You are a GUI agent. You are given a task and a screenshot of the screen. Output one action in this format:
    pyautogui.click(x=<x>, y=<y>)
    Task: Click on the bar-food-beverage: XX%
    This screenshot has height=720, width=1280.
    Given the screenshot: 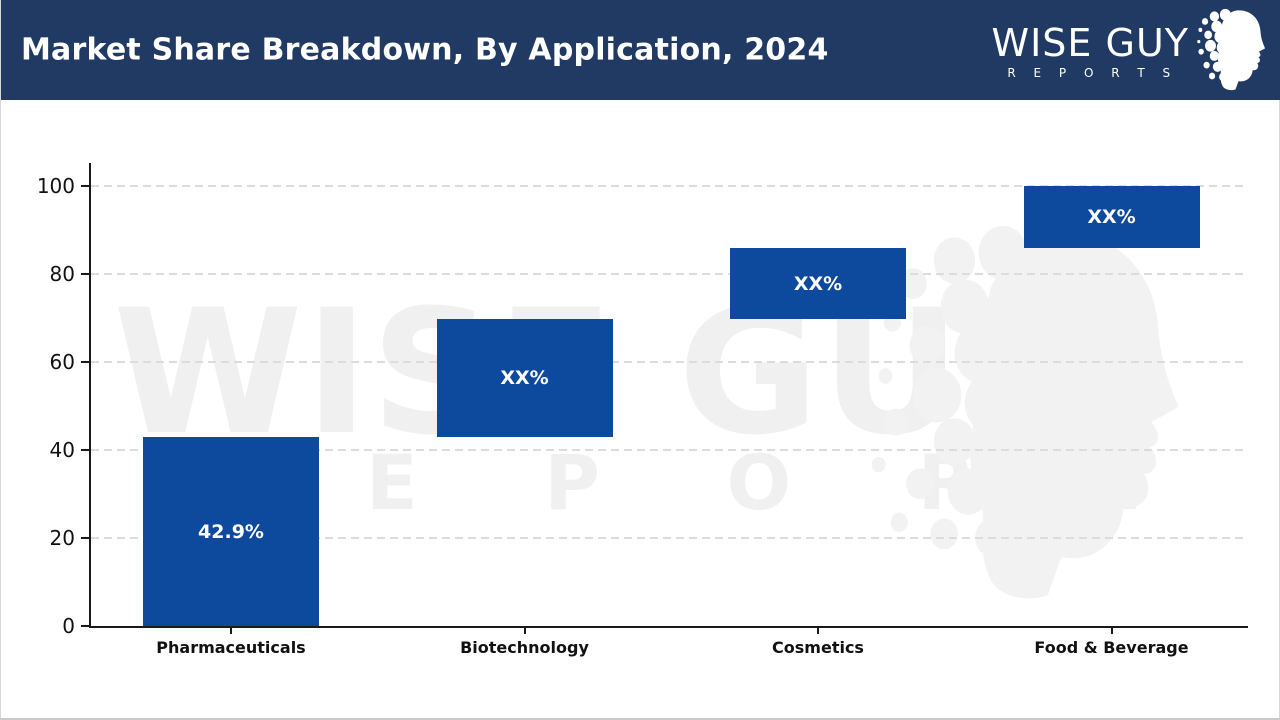 What is the action you would take?
    pyautogui.click(x=1111, y=217)
    